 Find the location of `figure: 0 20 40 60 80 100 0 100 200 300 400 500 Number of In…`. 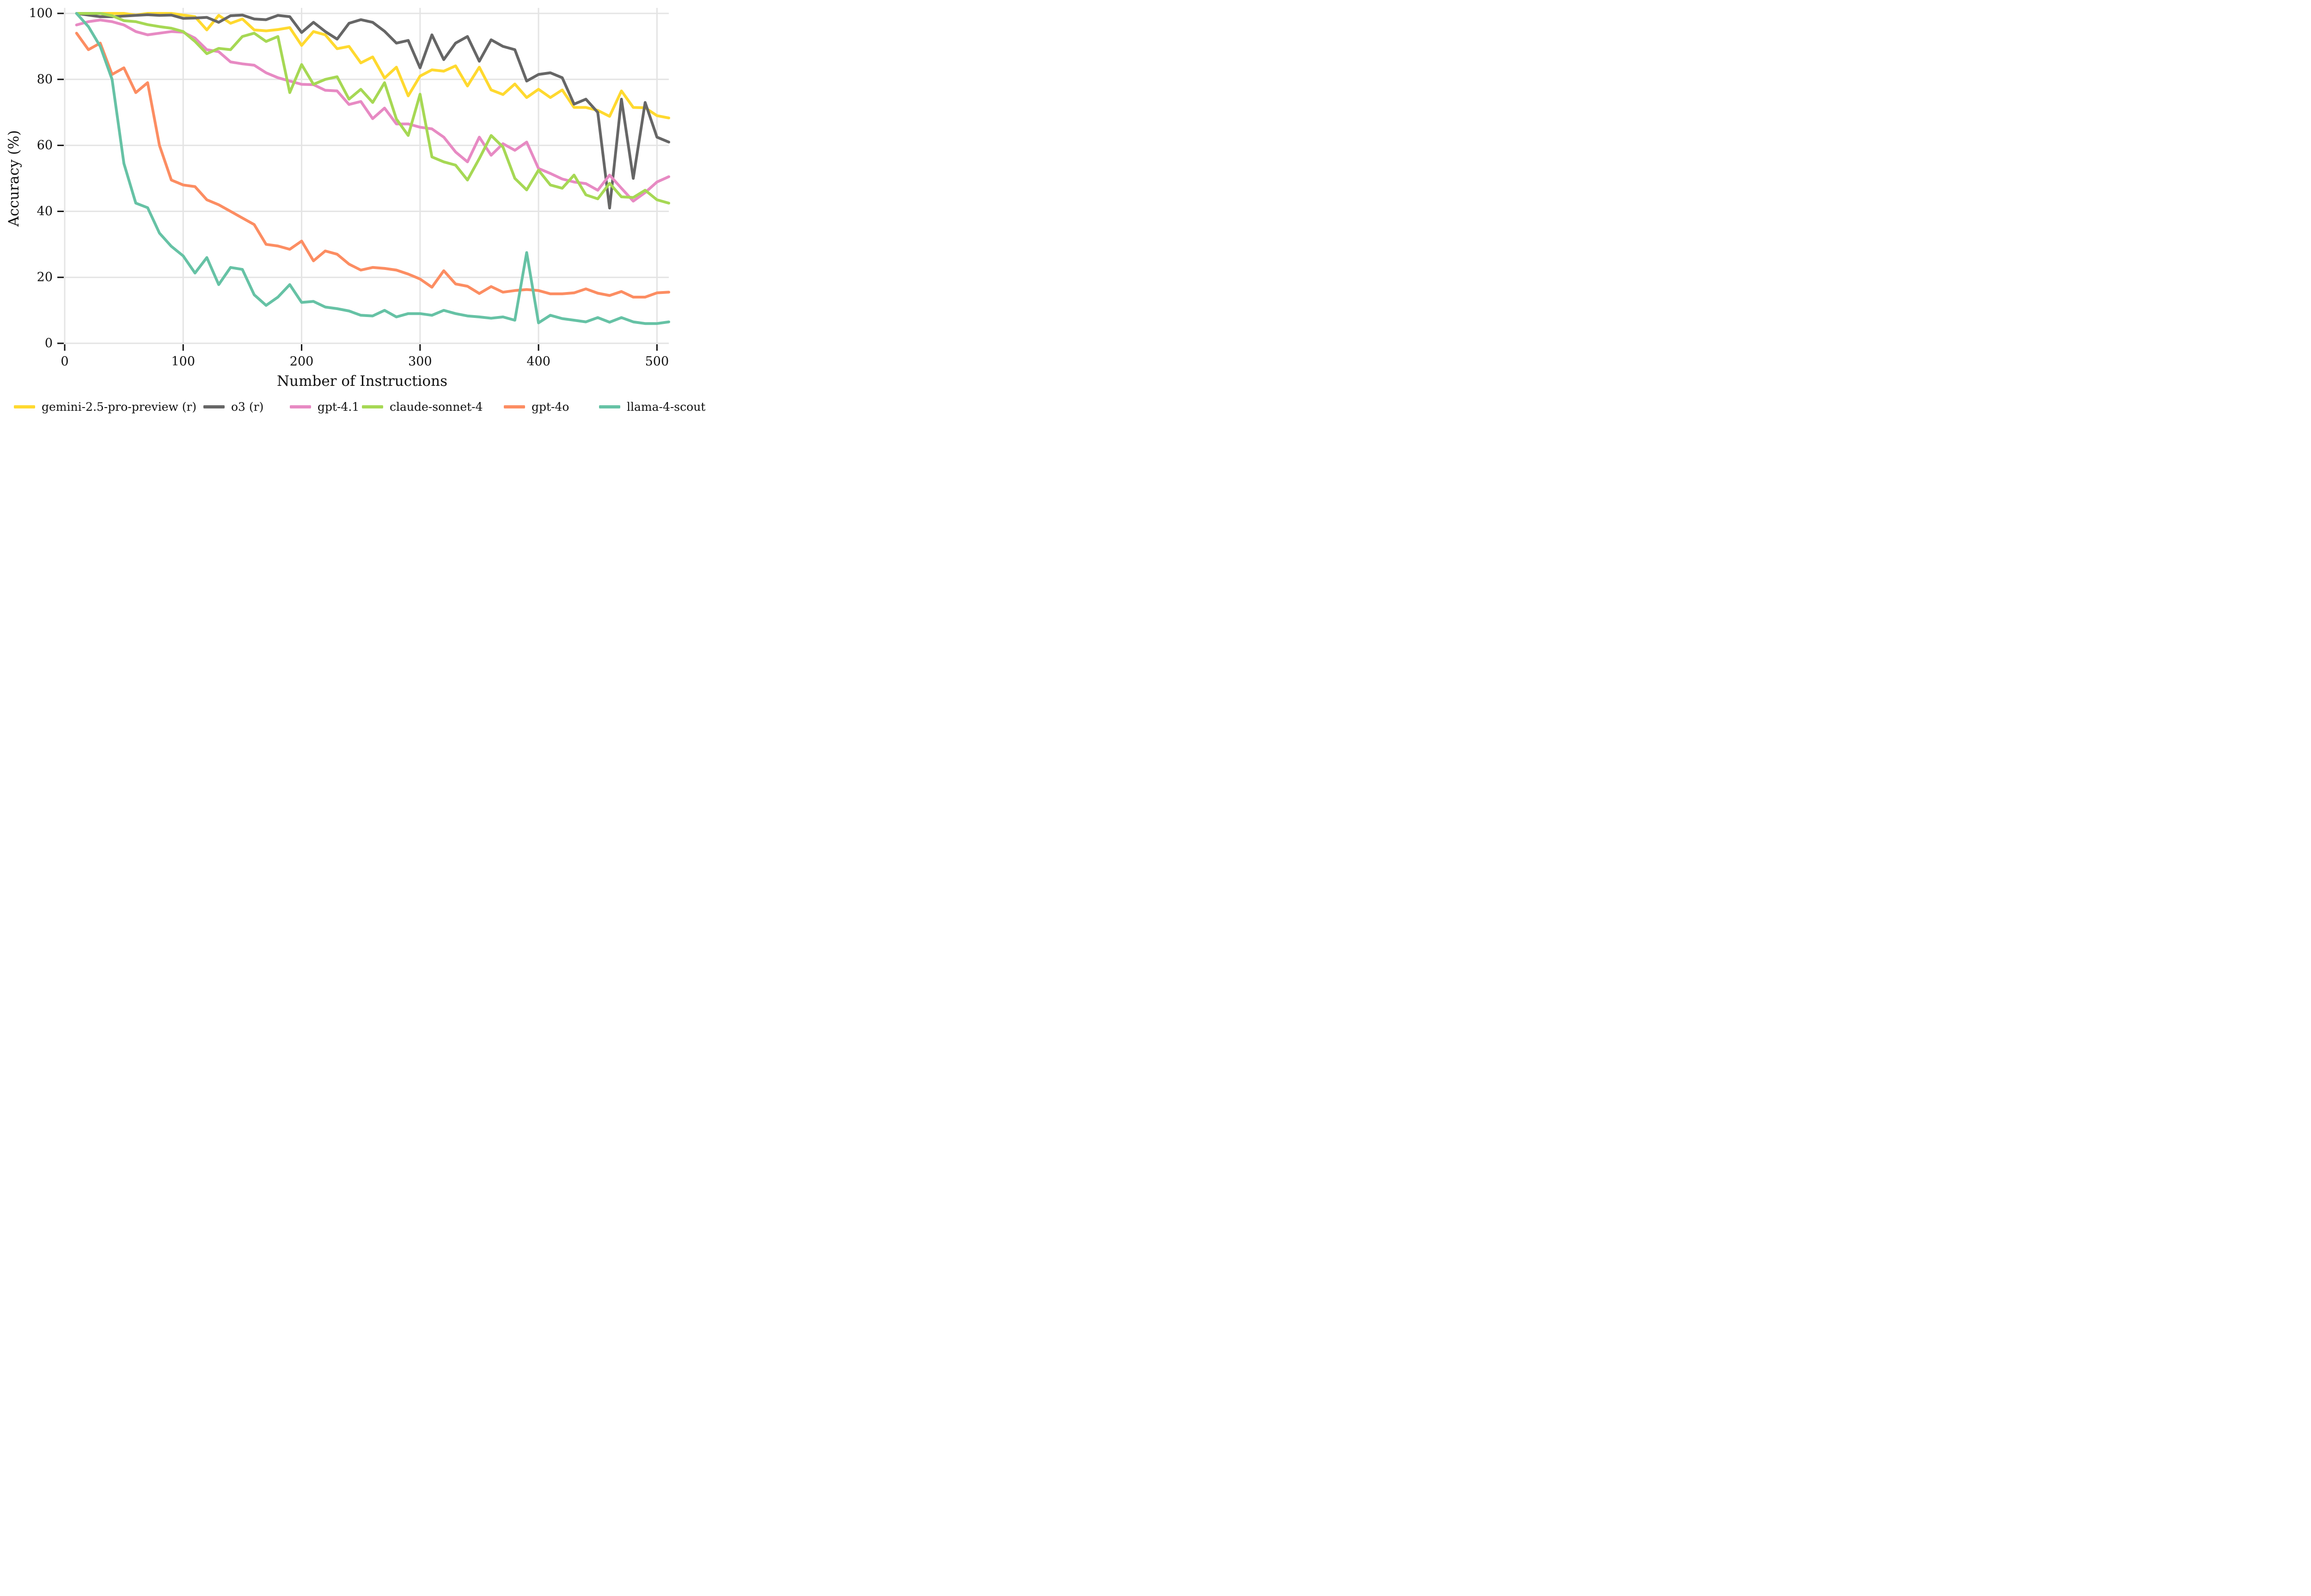

figure: 0 20 40 60 80 100 0 100 200 300 400 500 Number of In… is located at coordinates (357, 211).